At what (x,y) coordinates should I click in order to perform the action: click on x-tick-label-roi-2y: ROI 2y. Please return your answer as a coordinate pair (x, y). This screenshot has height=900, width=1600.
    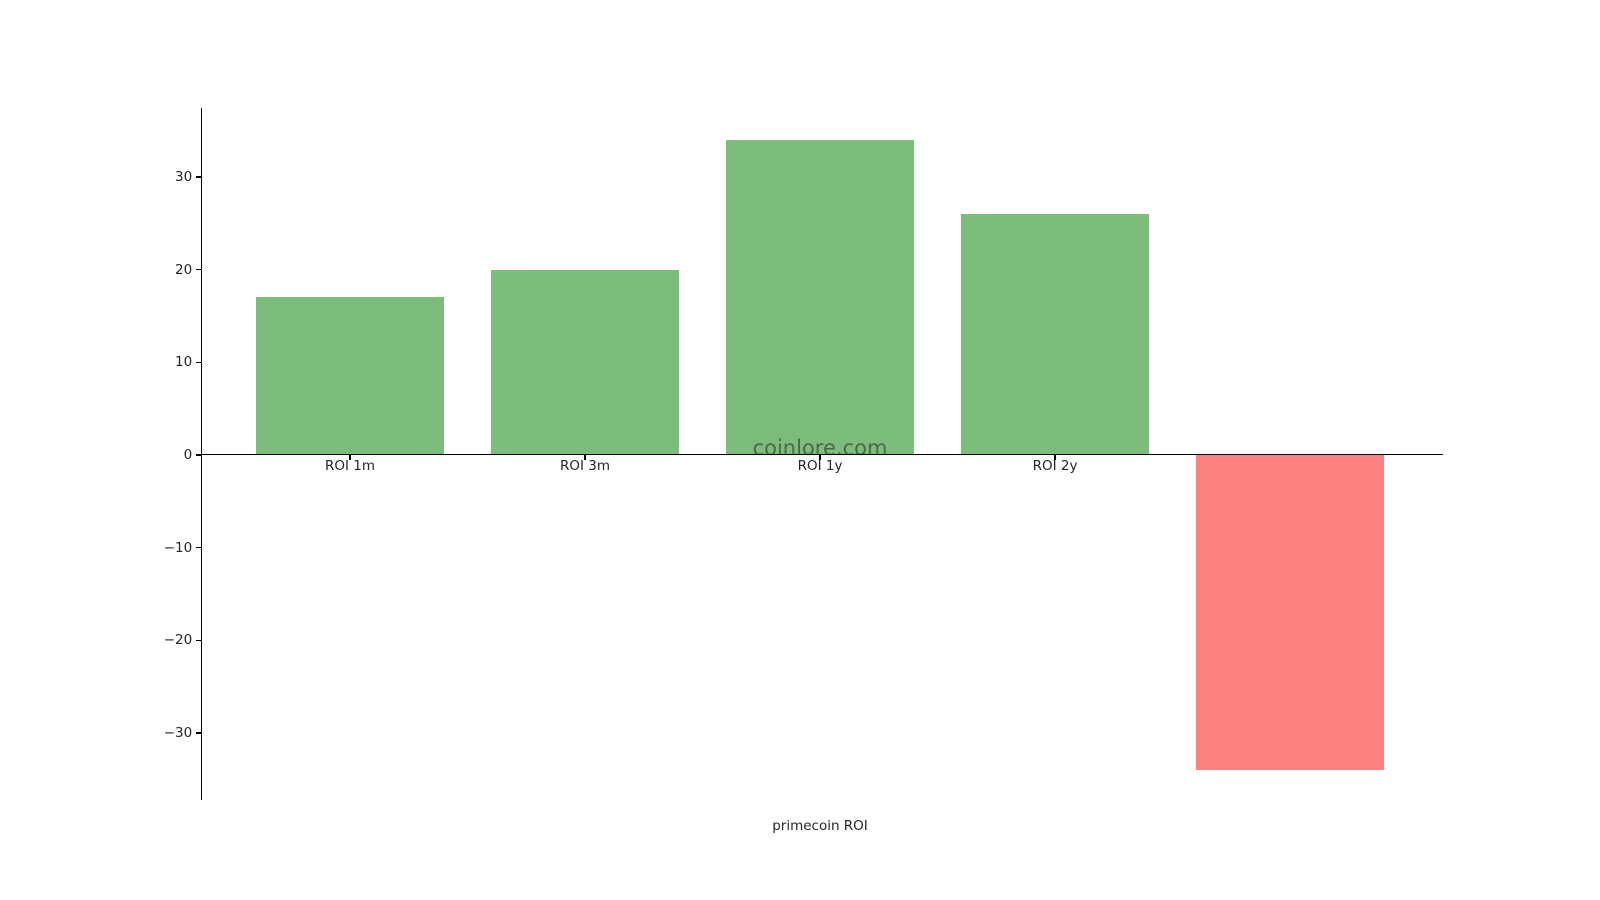
    Looking at the image, I should click on (1055, 466).